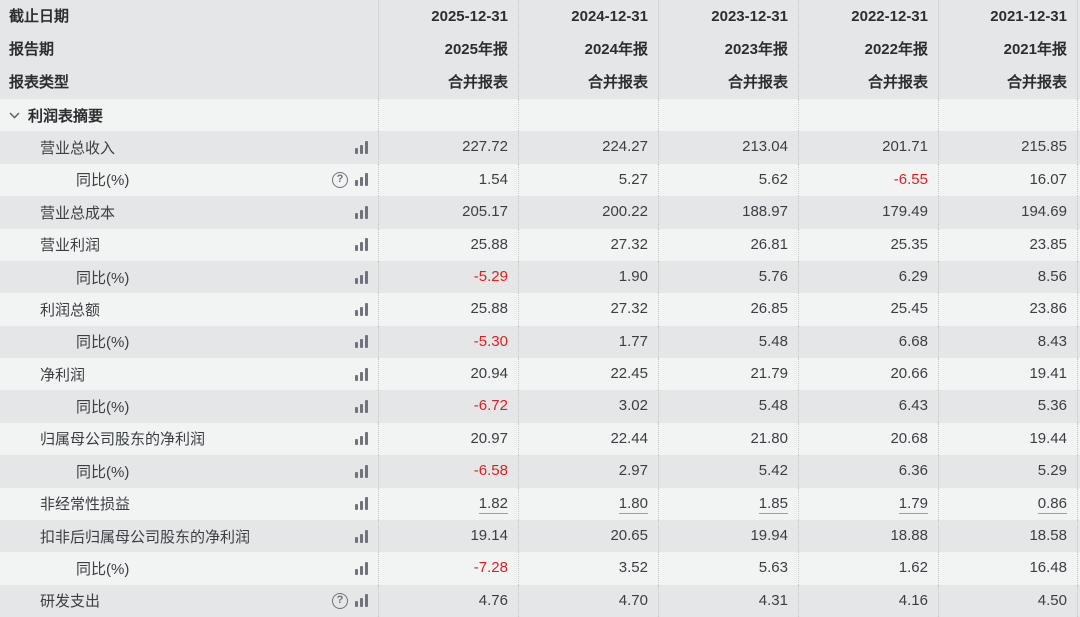 The width and height of the screenshot is (1080, 617). I want to click on value-text: 27.32, so click(629, 309).